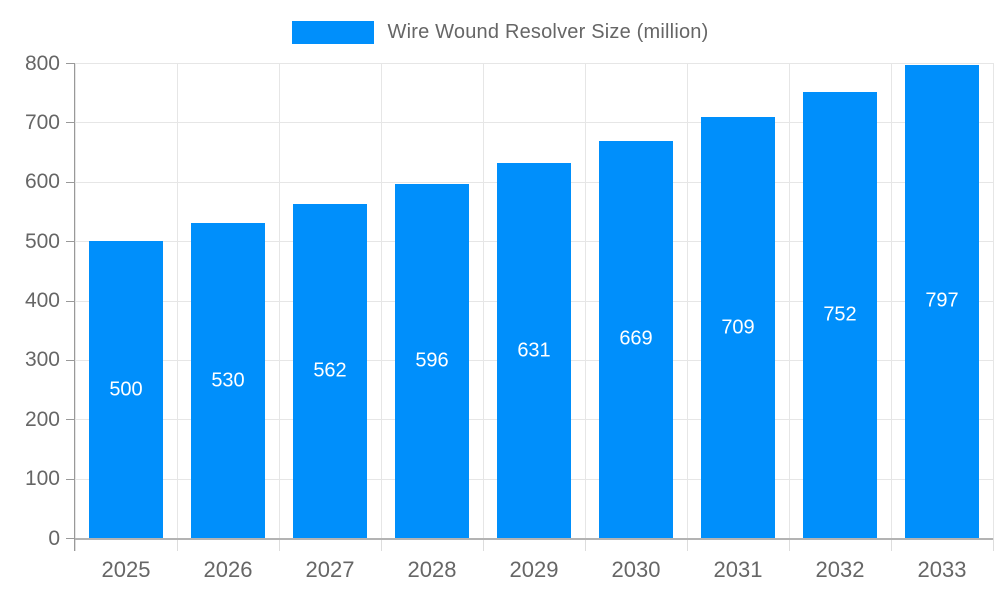 Image resolution: width=1000 pixels, height=600 pixels. I want to click on legend-item: Wire Wound Resolver Size (million), so click(500, 32).